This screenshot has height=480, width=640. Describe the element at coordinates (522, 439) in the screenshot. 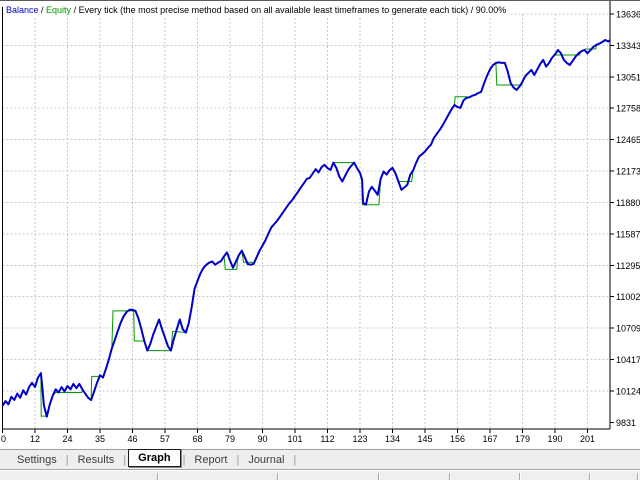

I see `svg-text: 179` at that location.